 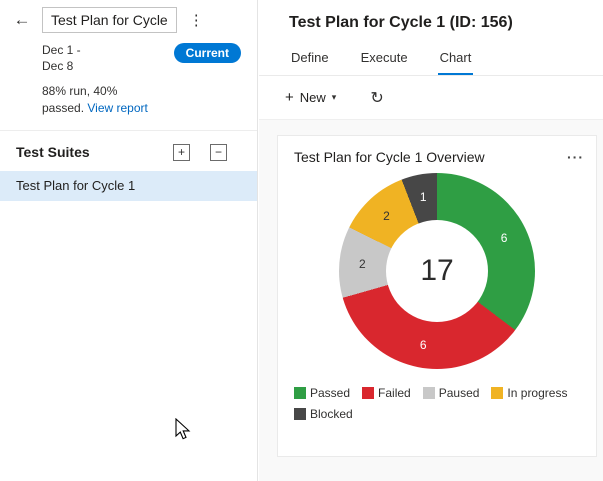 I want to click on legend-label: Failed, so click(x=394, y=393).